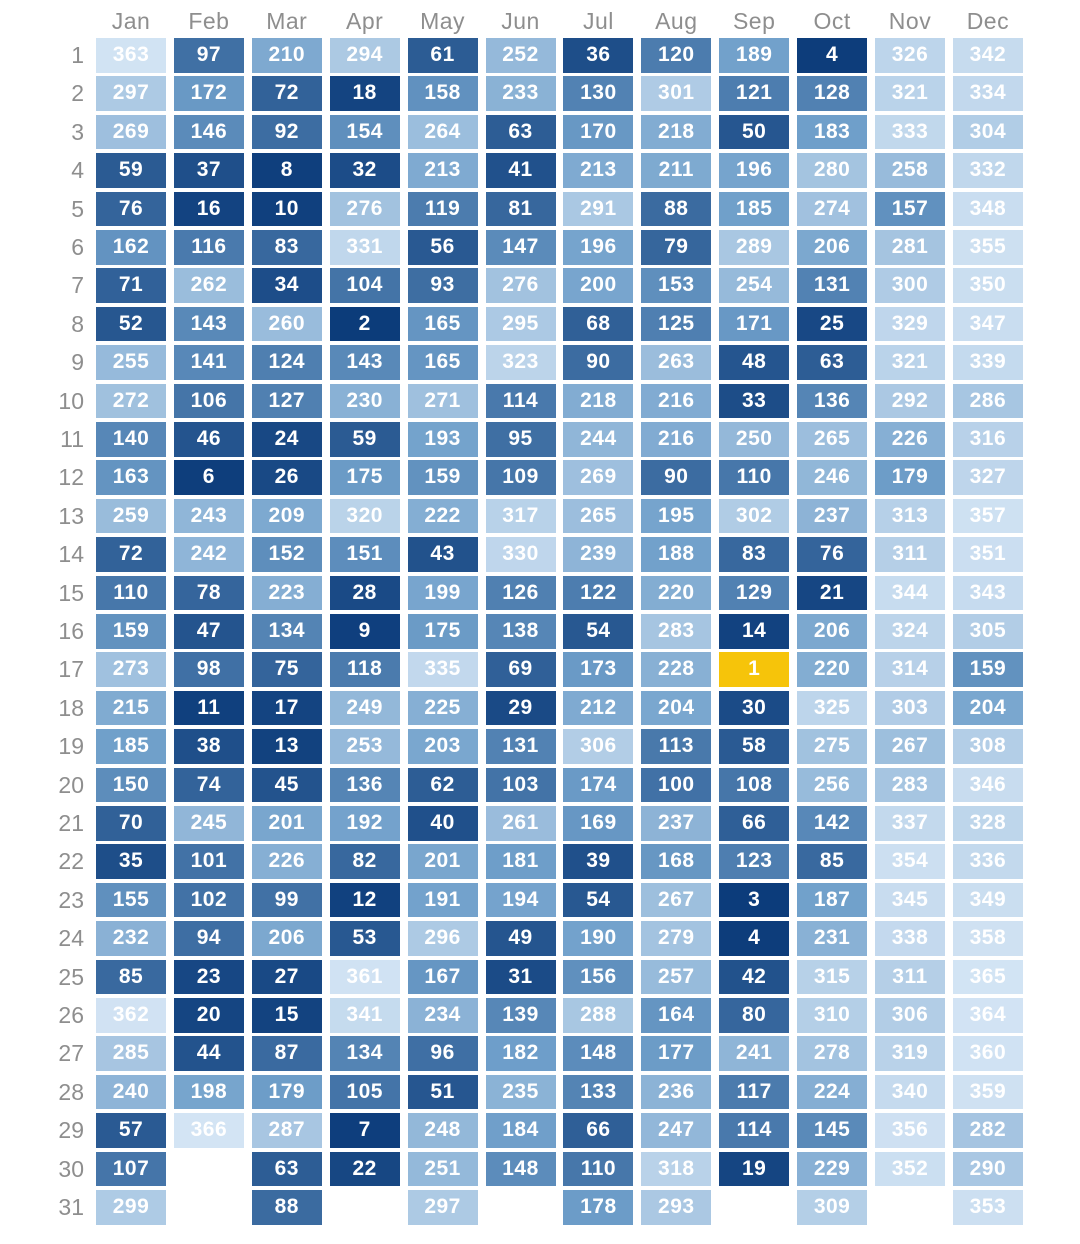  Describe the element at coordinates (910, 439) in the screenshot. I see `heatmap-cell: 226` at that location.